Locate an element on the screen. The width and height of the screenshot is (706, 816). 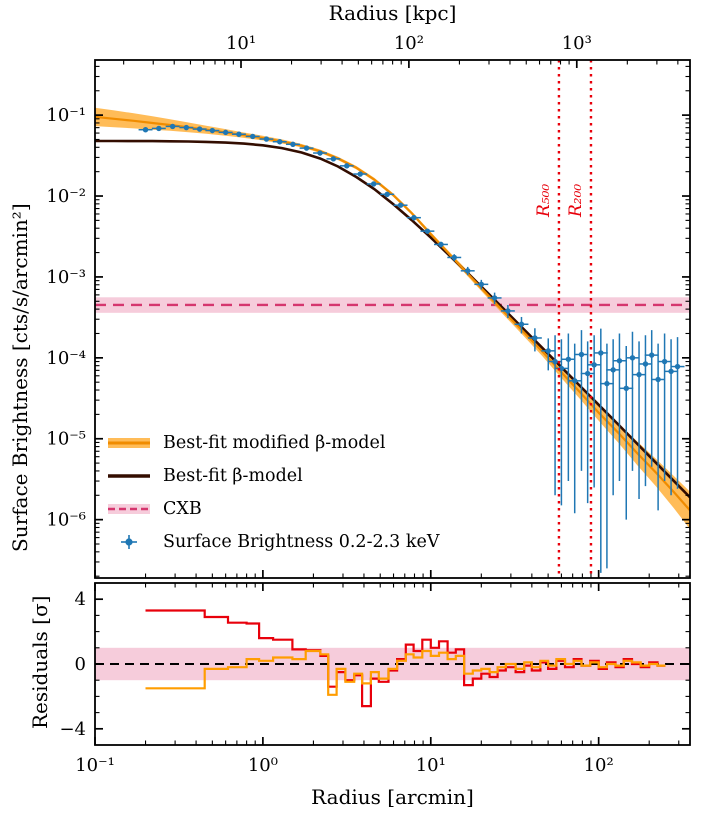
svg-text: 10⁻⁵ is located at coordinates (66, 439).